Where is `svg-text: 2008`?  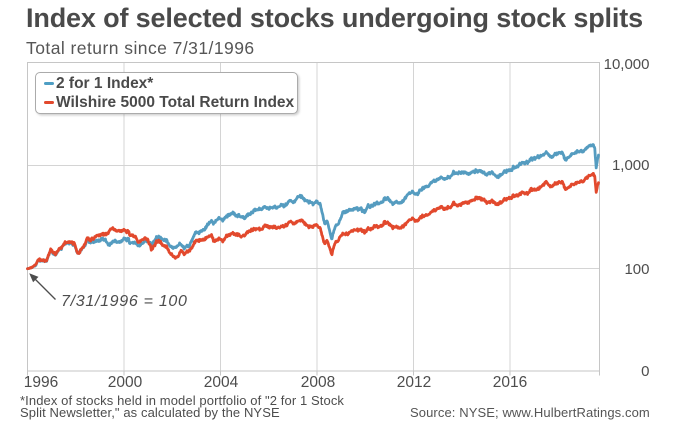
svg-text: 2008 is located at coordinates (318, 382).